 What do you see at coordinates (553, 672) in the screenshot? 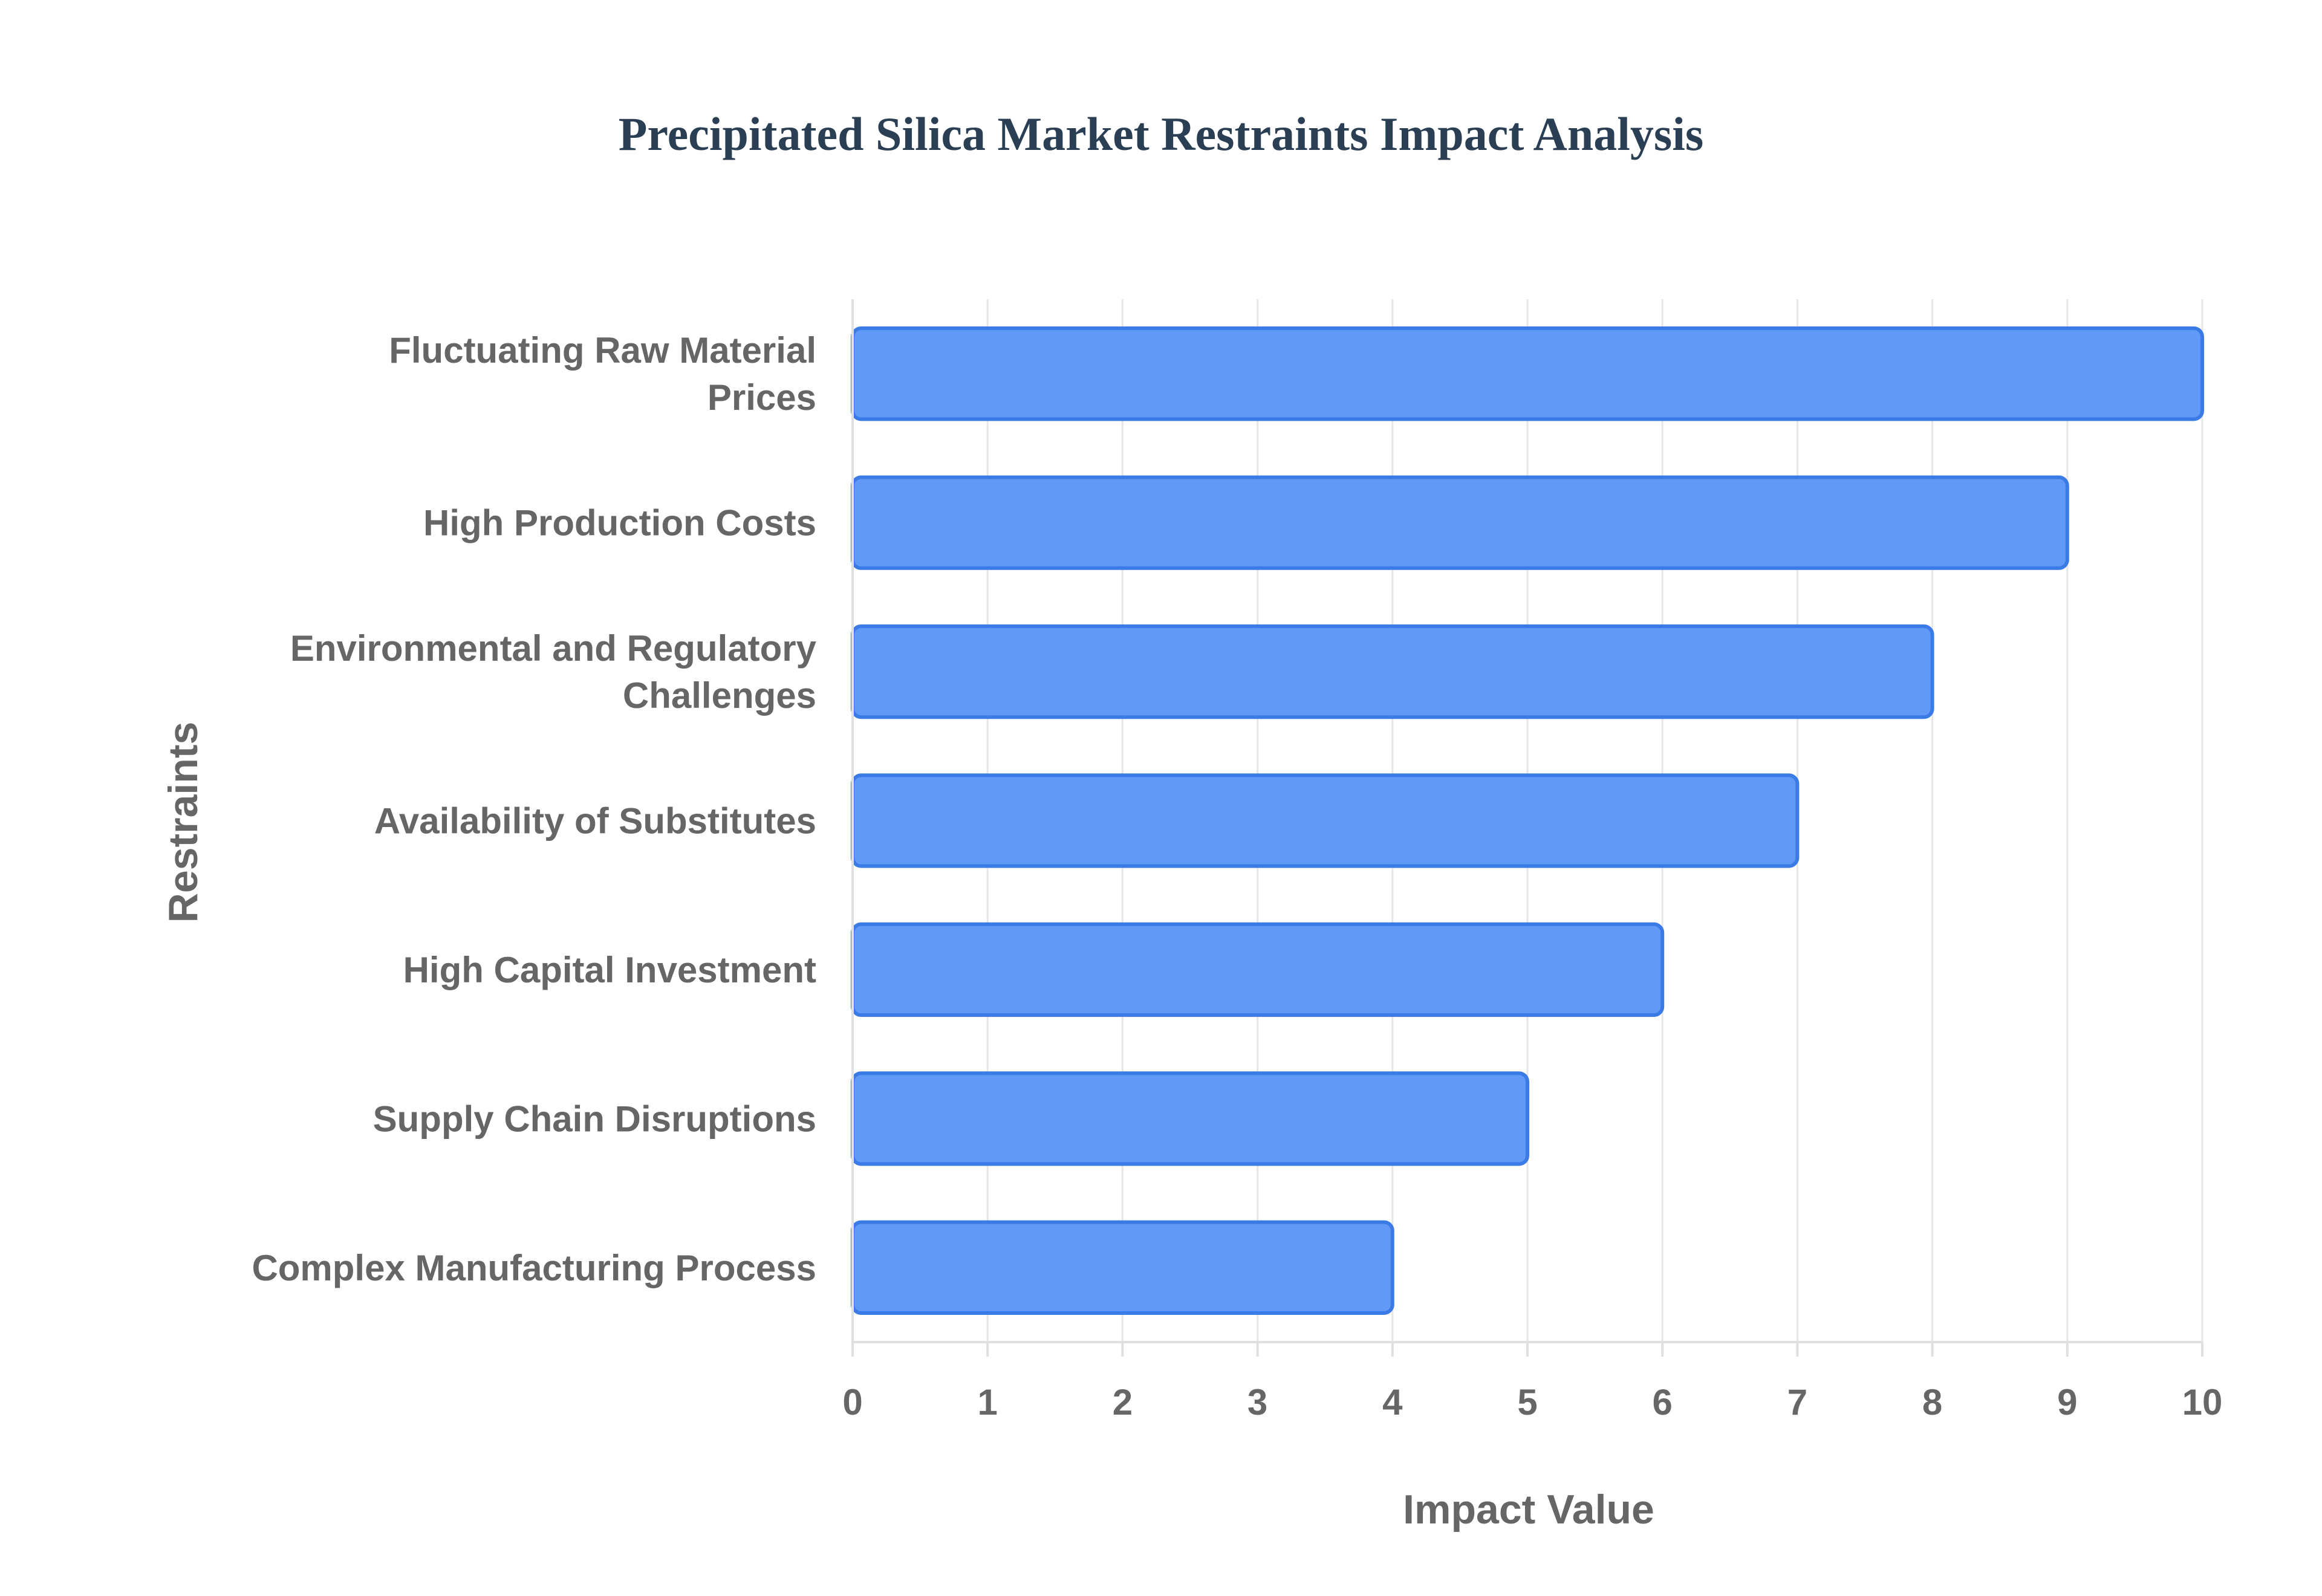
I see `category-label: Environmental and Regulatory Challenges` at bounding box center [553, 672].